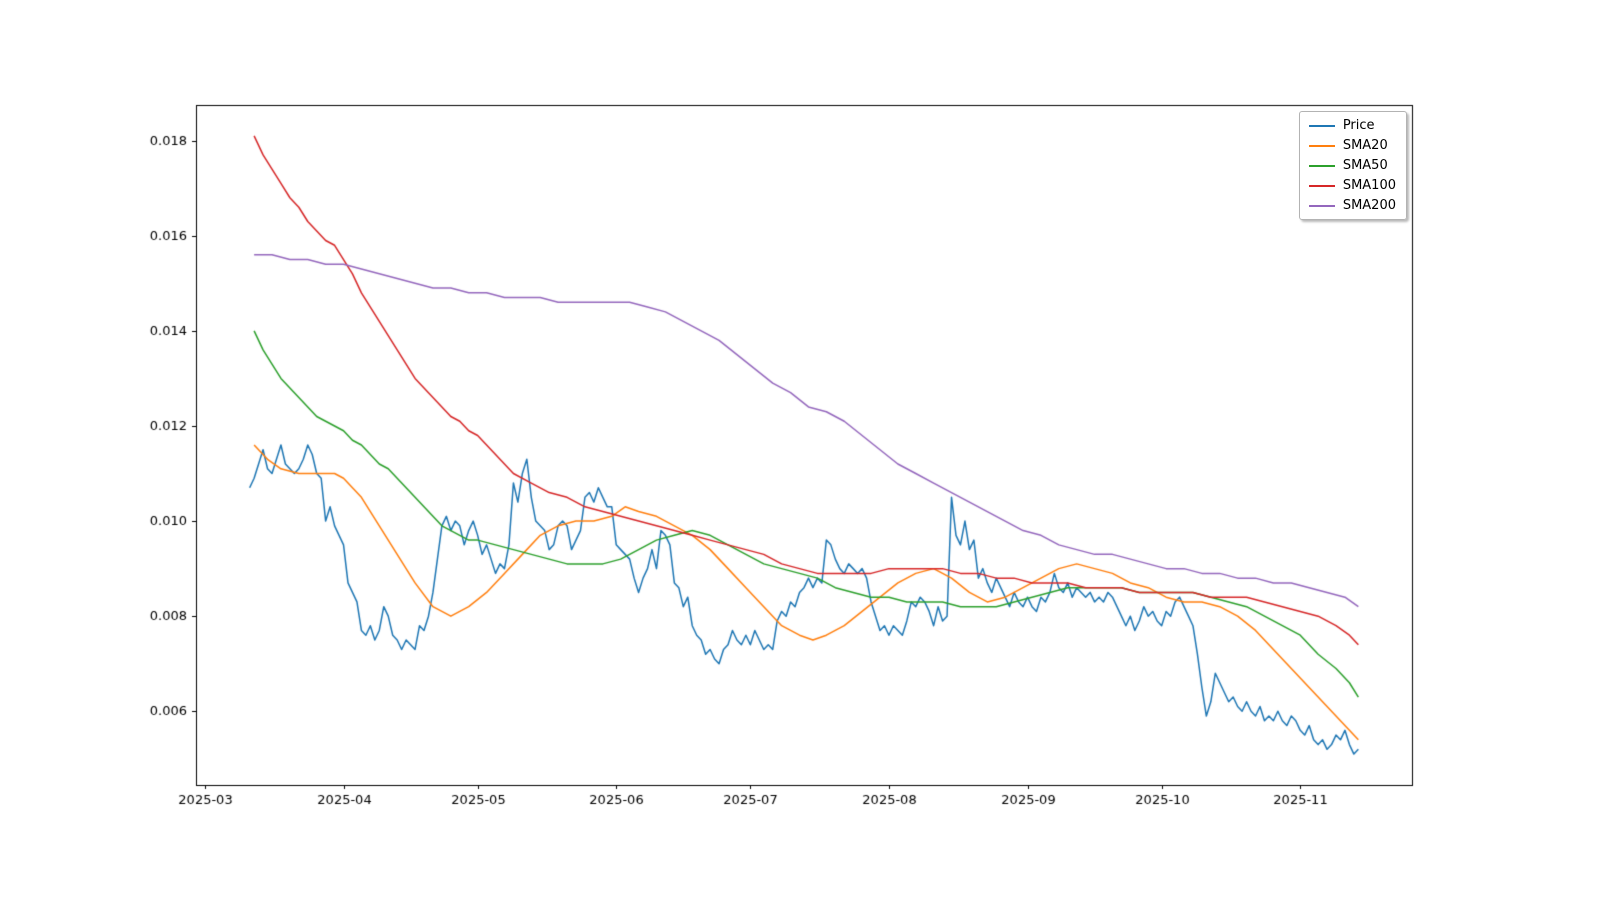 The height and width of the screenshot is (900, 1600). What do you see at coordinates (1365, 165) in the screenshot?
I see `legend-label: SMA50` at bounding box center [1365, 165].